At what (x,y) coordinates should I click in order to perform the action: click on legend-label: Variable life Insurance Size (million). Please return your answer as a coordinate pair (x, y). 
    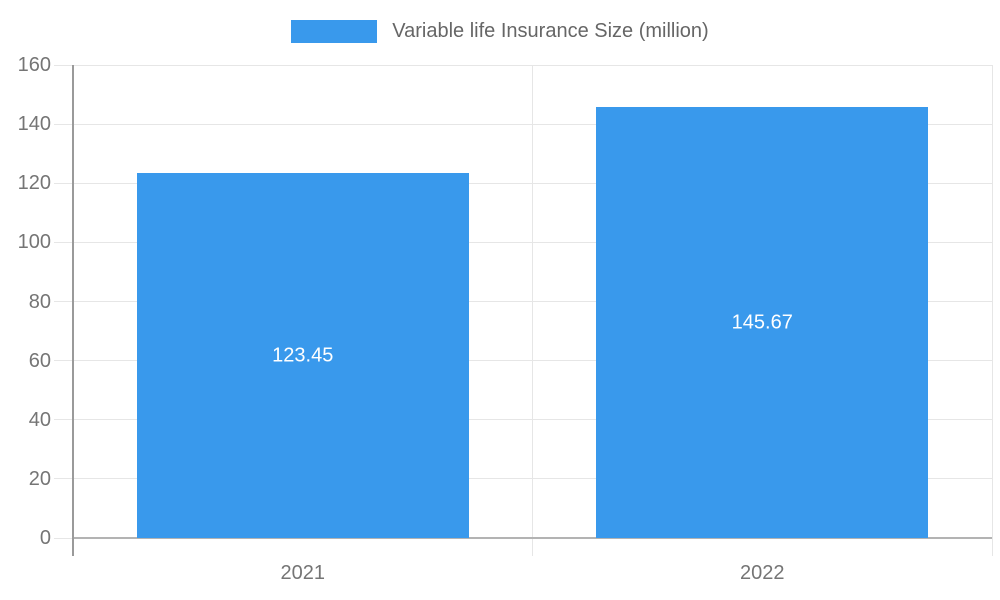
    Looking at the image, I should click on (550, 31).